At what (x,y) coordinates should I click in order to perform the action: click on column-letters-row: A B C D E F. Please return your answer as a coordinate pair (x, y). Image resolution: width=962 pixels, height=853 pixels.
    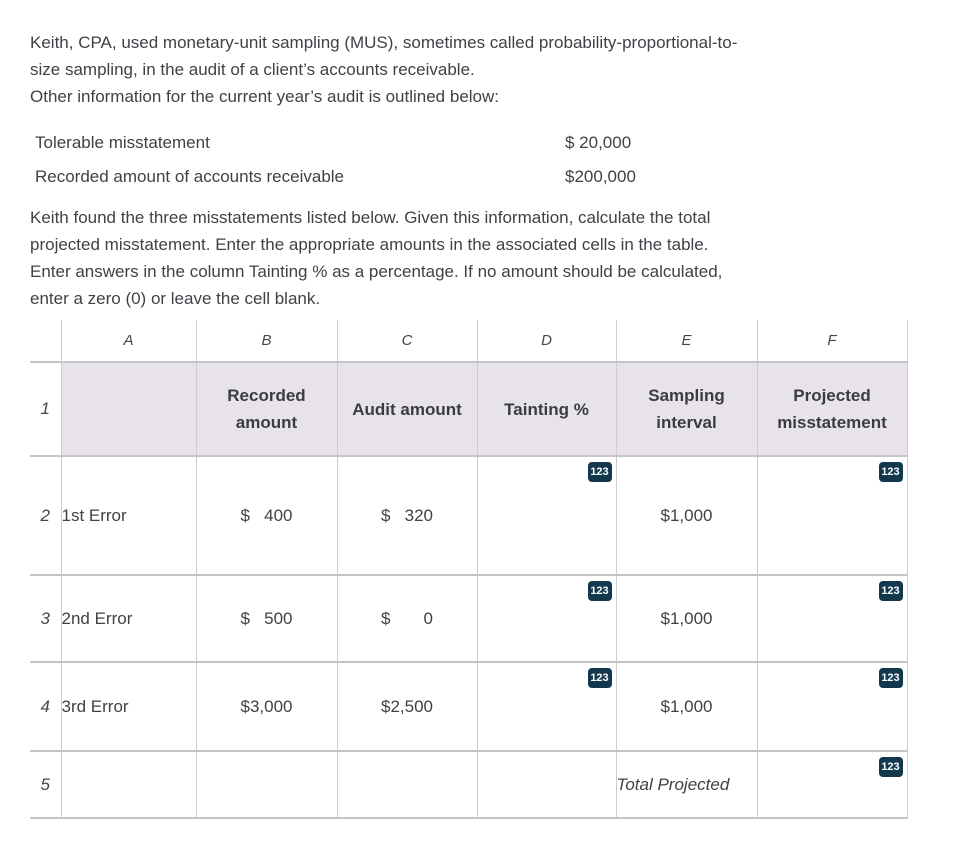
    Looking at the image, I should click on (469, 341).